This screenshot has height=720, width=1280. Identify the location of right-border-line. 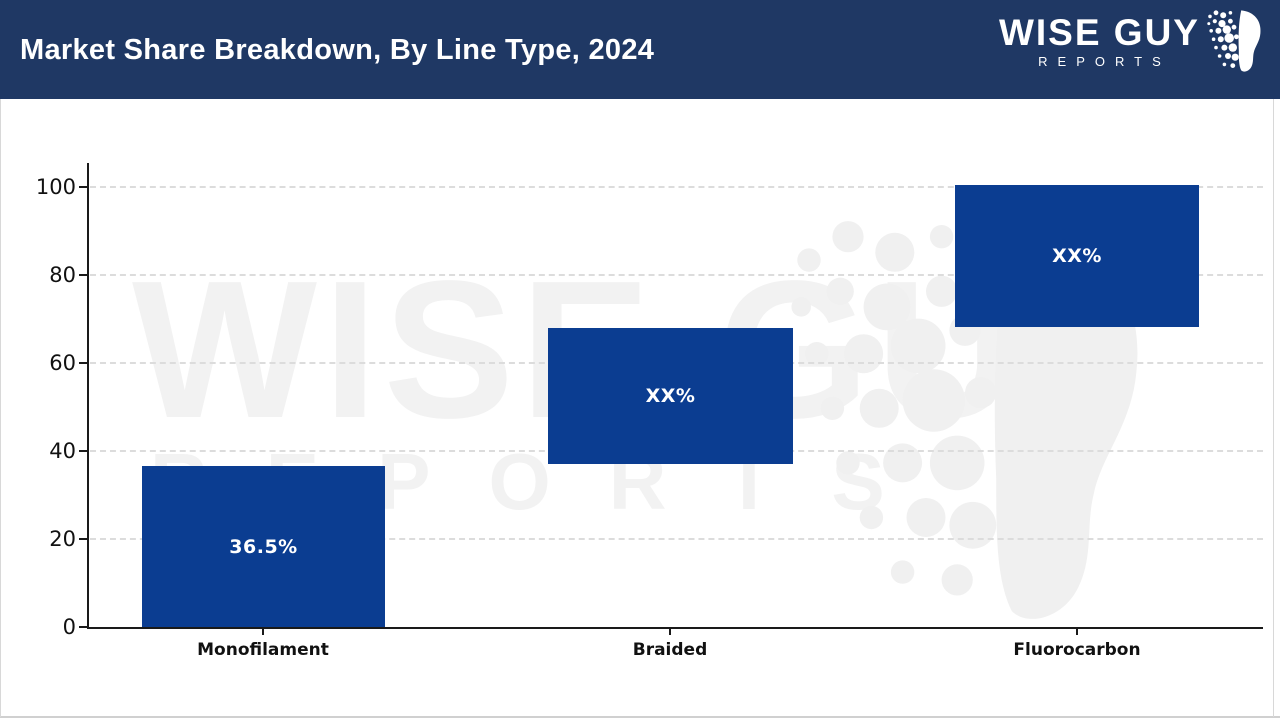
(1273, 408).